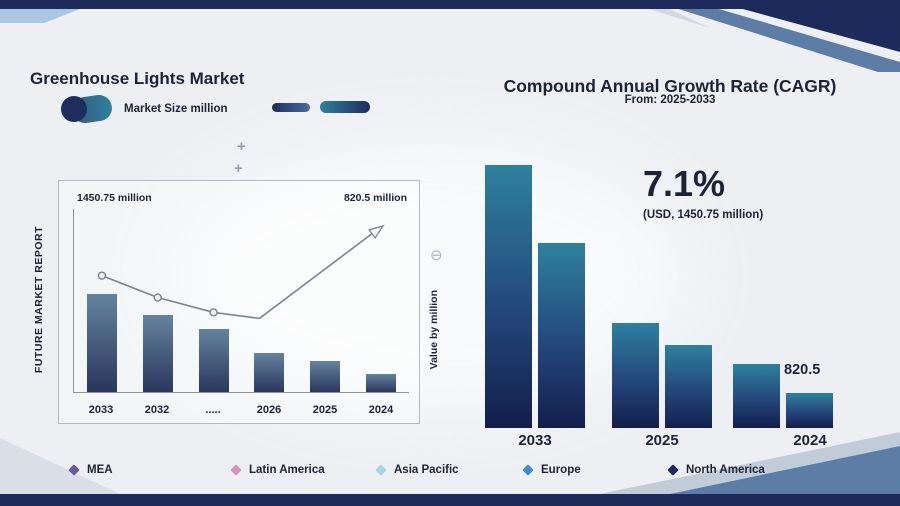 This screenshot has width=900, height=506. Describe the element at coordinates (670, 100) in the screenshot. I see `cagr-period-label: From: 2025-2033` at that location.